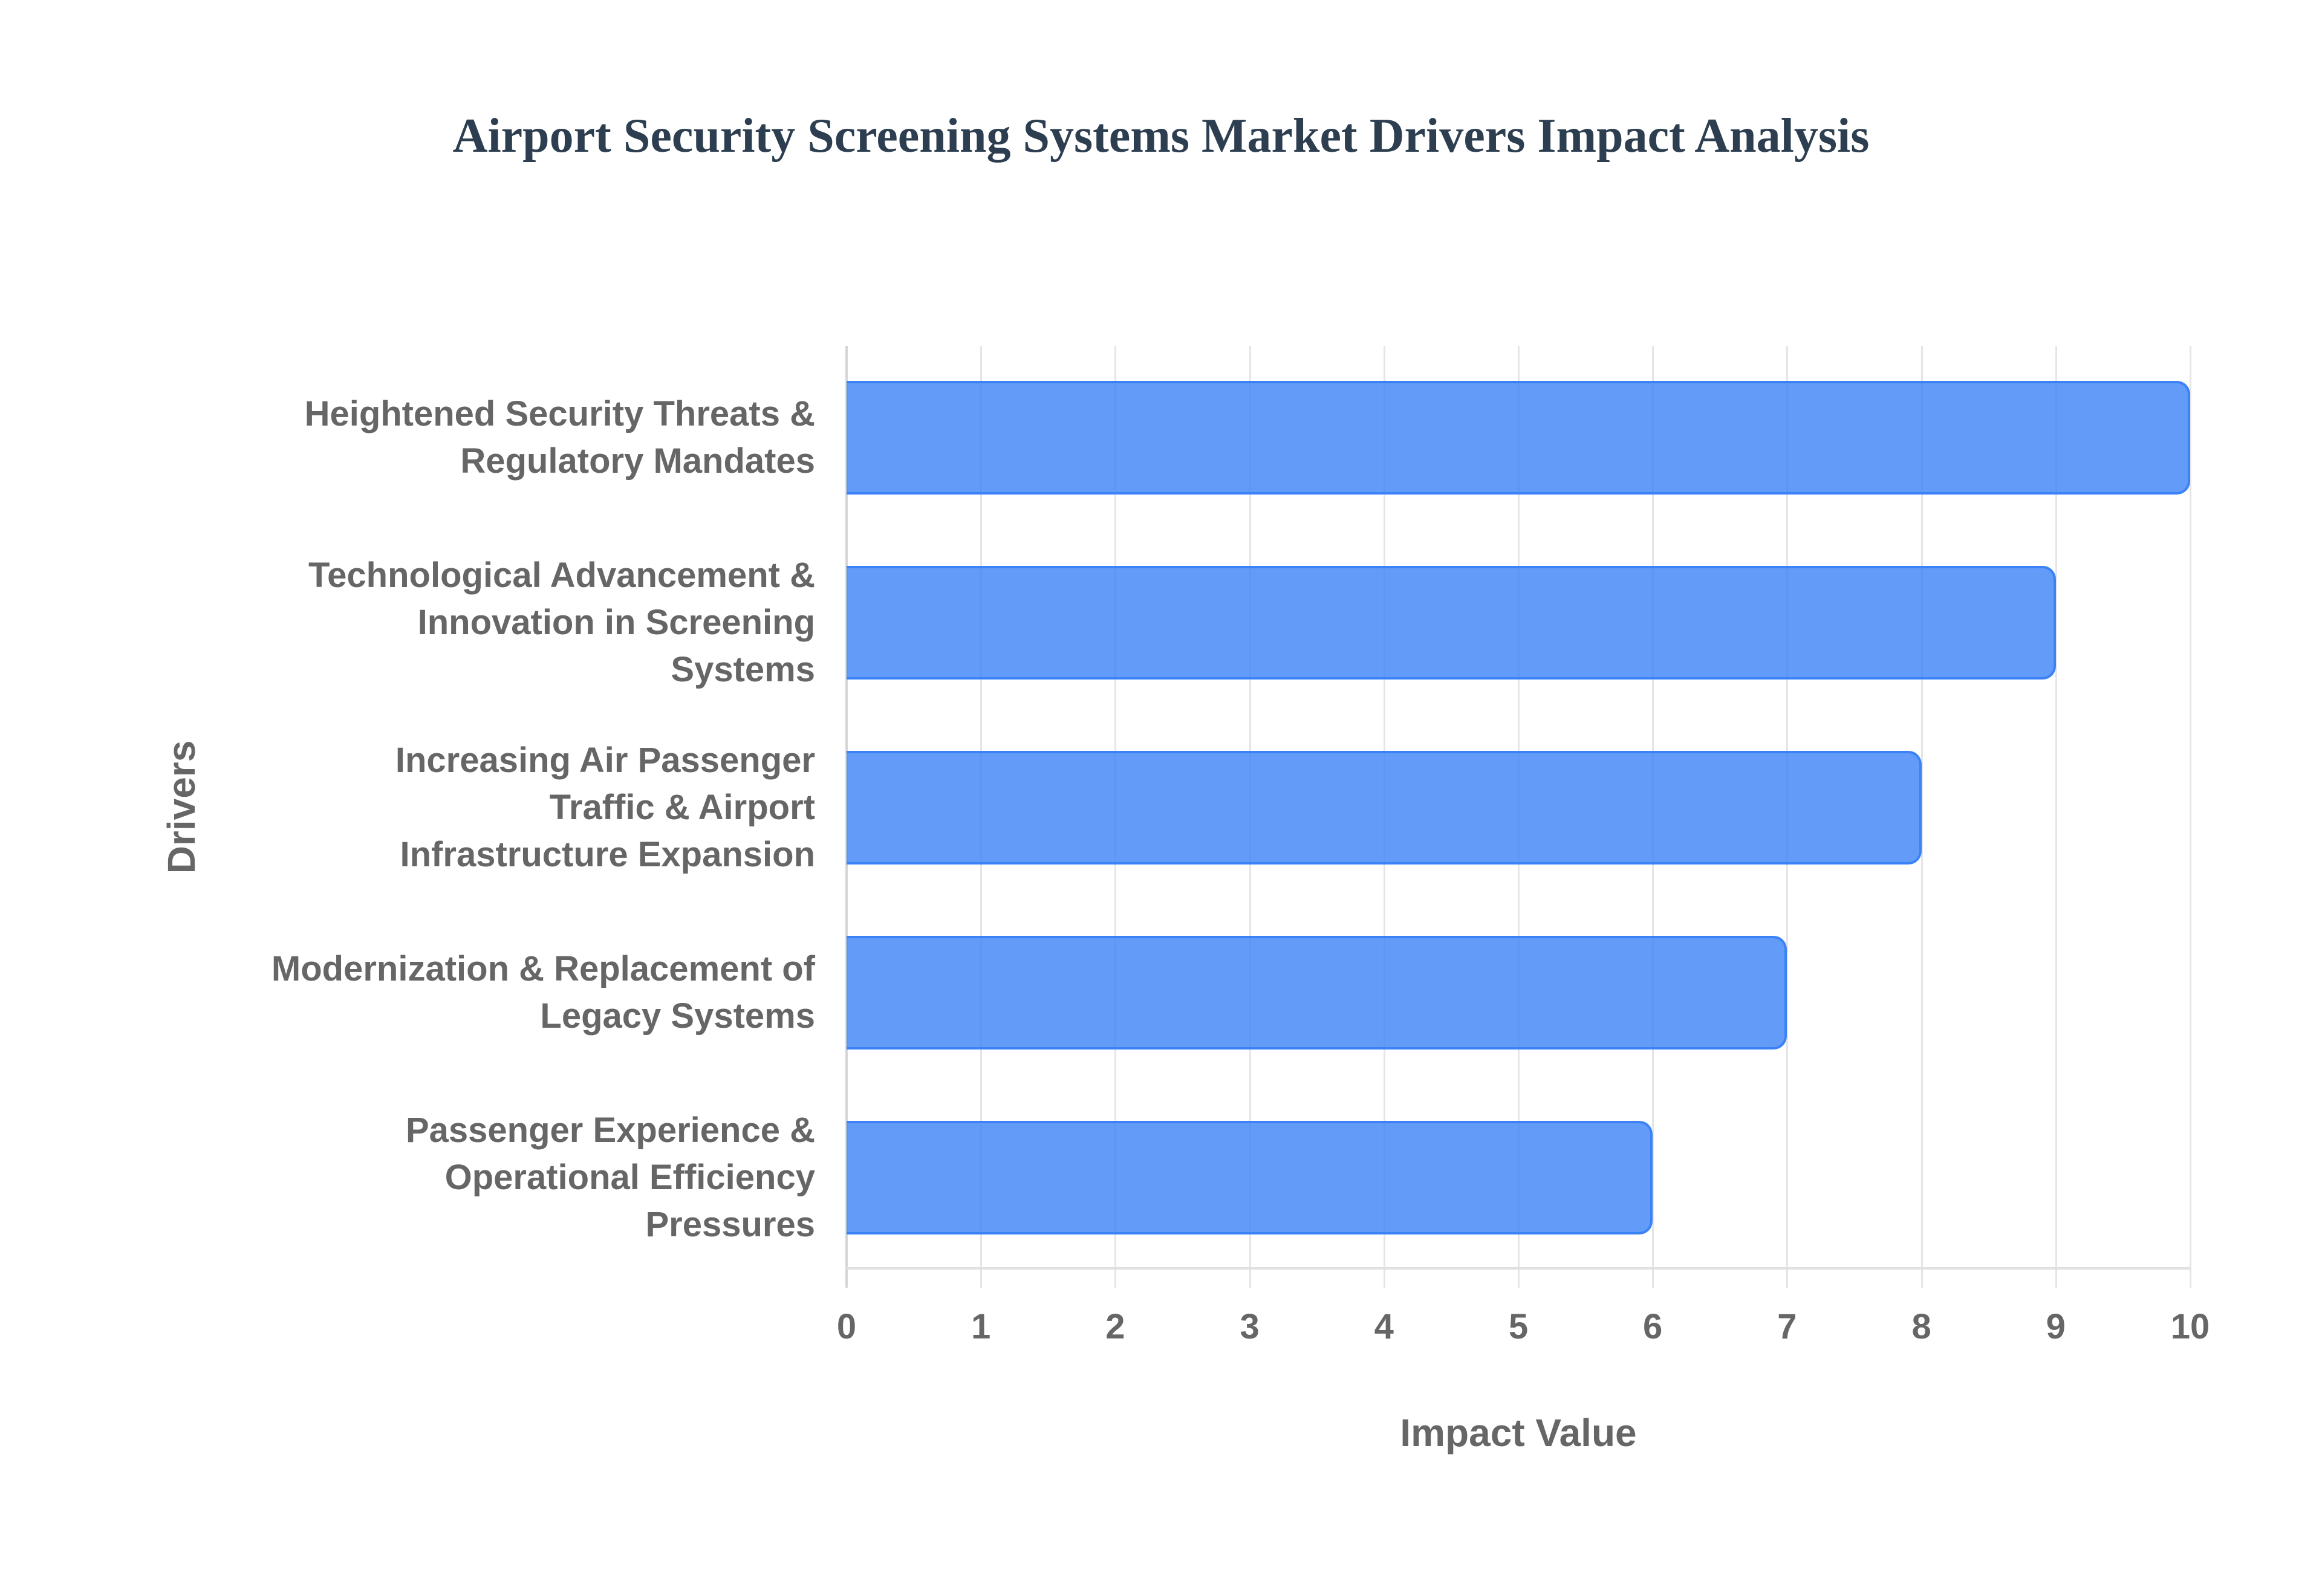  What do you see at coordinates (561, 575) in the screenshot?
I see `y-tick-label-line: Technological Advancement &` at bounding box center [561, 575].